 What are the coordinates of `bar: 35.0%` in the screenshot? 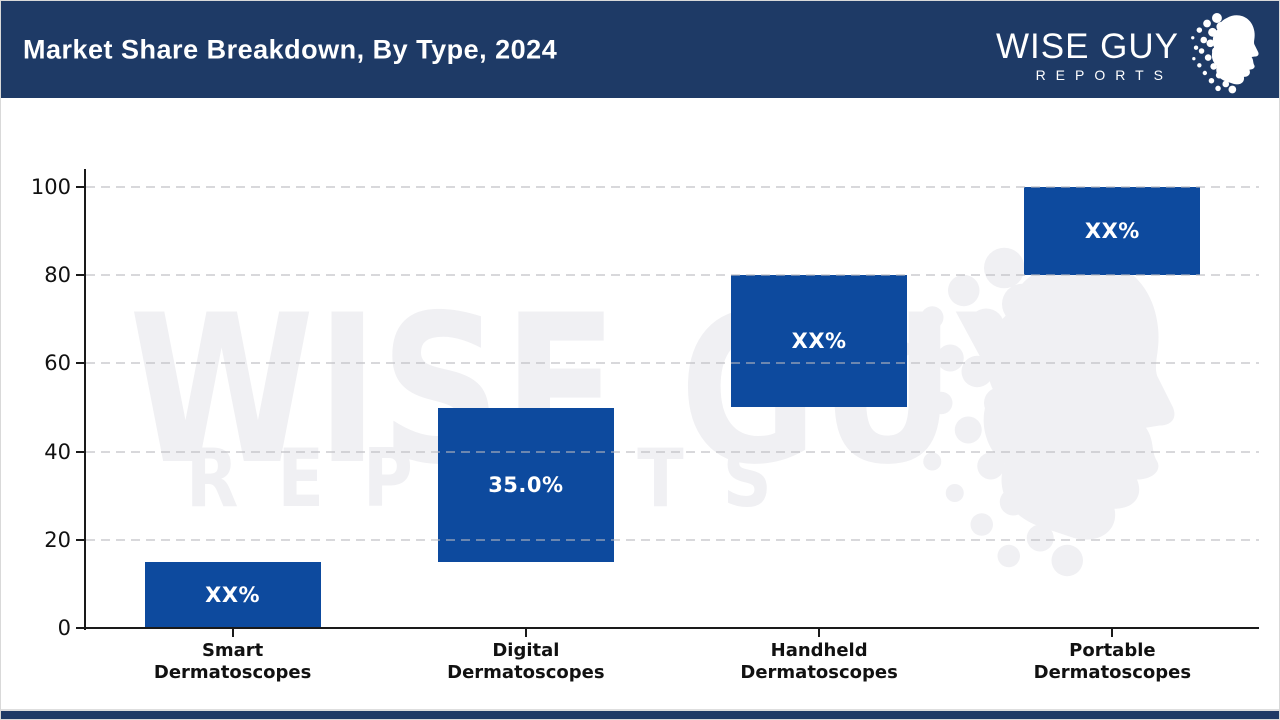 It's located at (525, 484).